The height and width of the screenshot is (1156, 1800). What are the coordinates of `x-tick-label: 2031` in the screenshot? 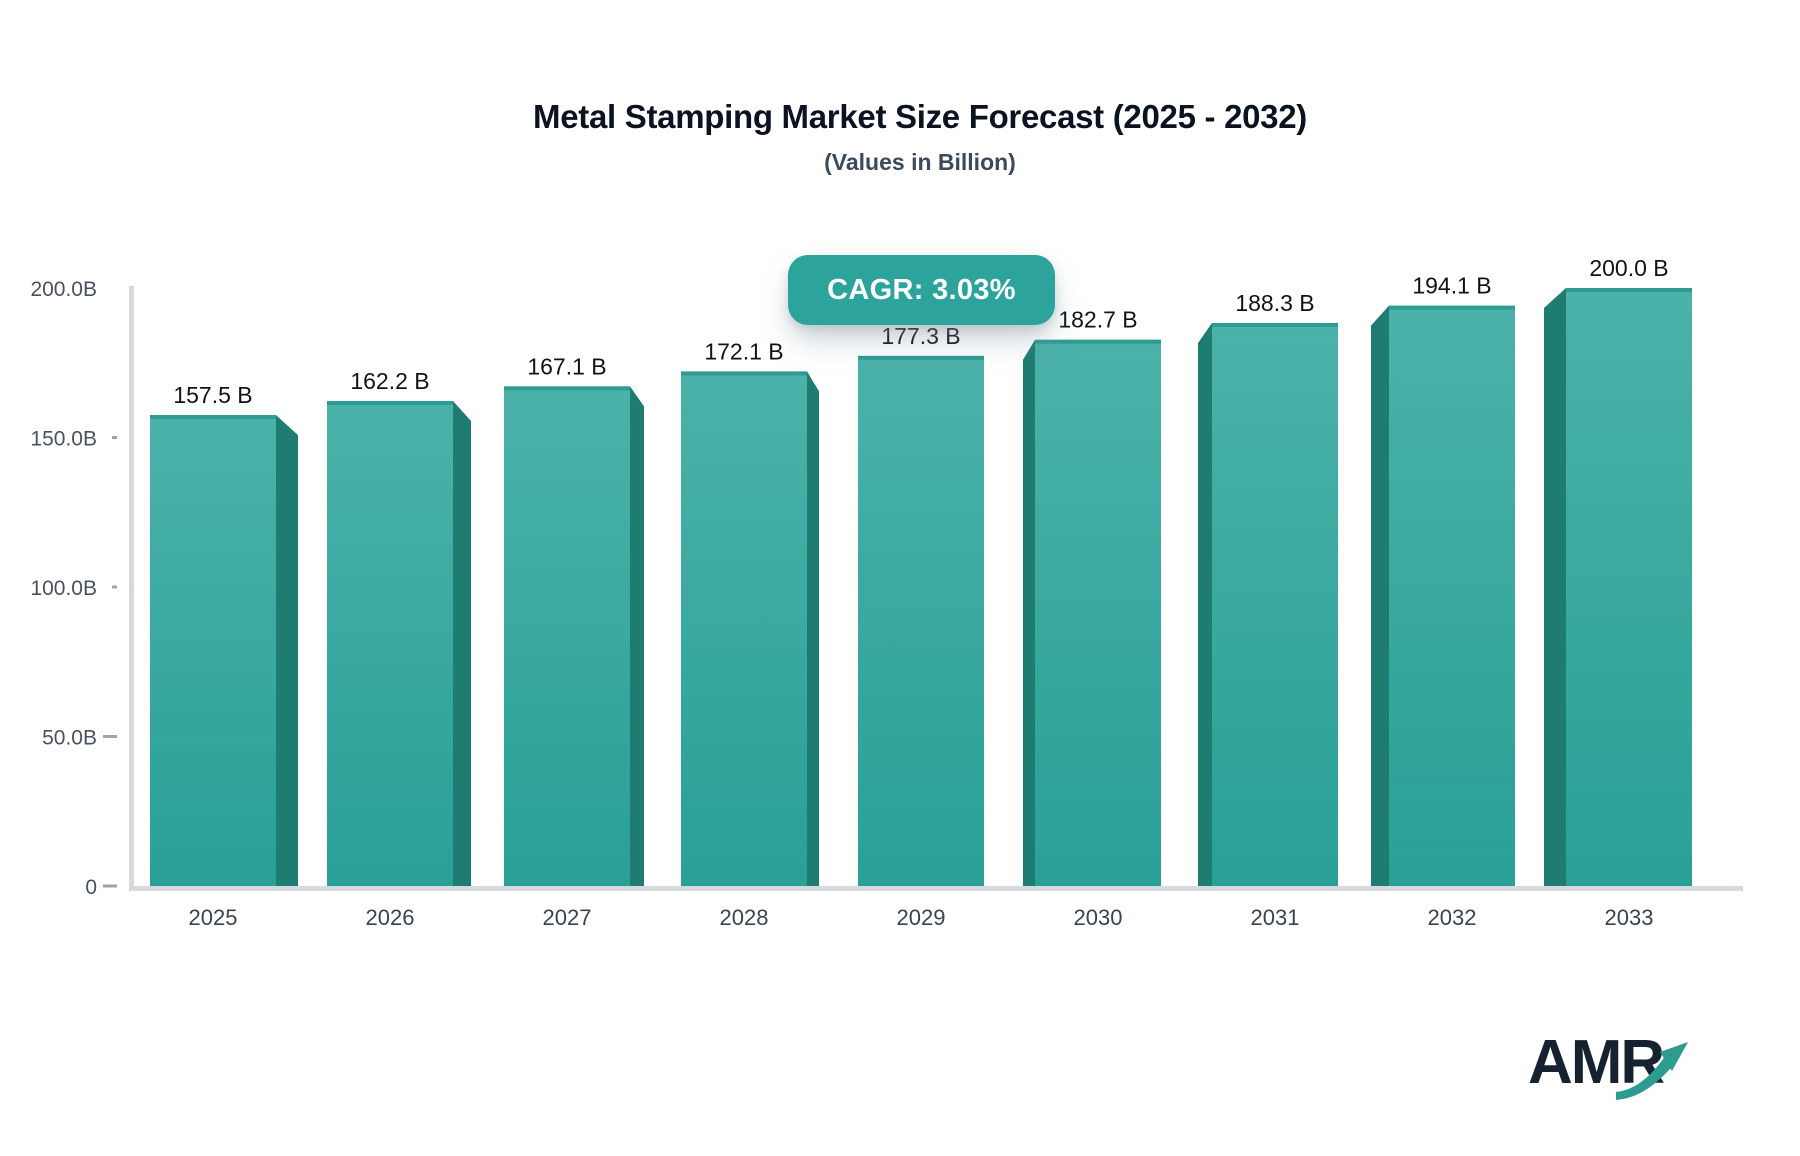 It's located at (1275, 917).